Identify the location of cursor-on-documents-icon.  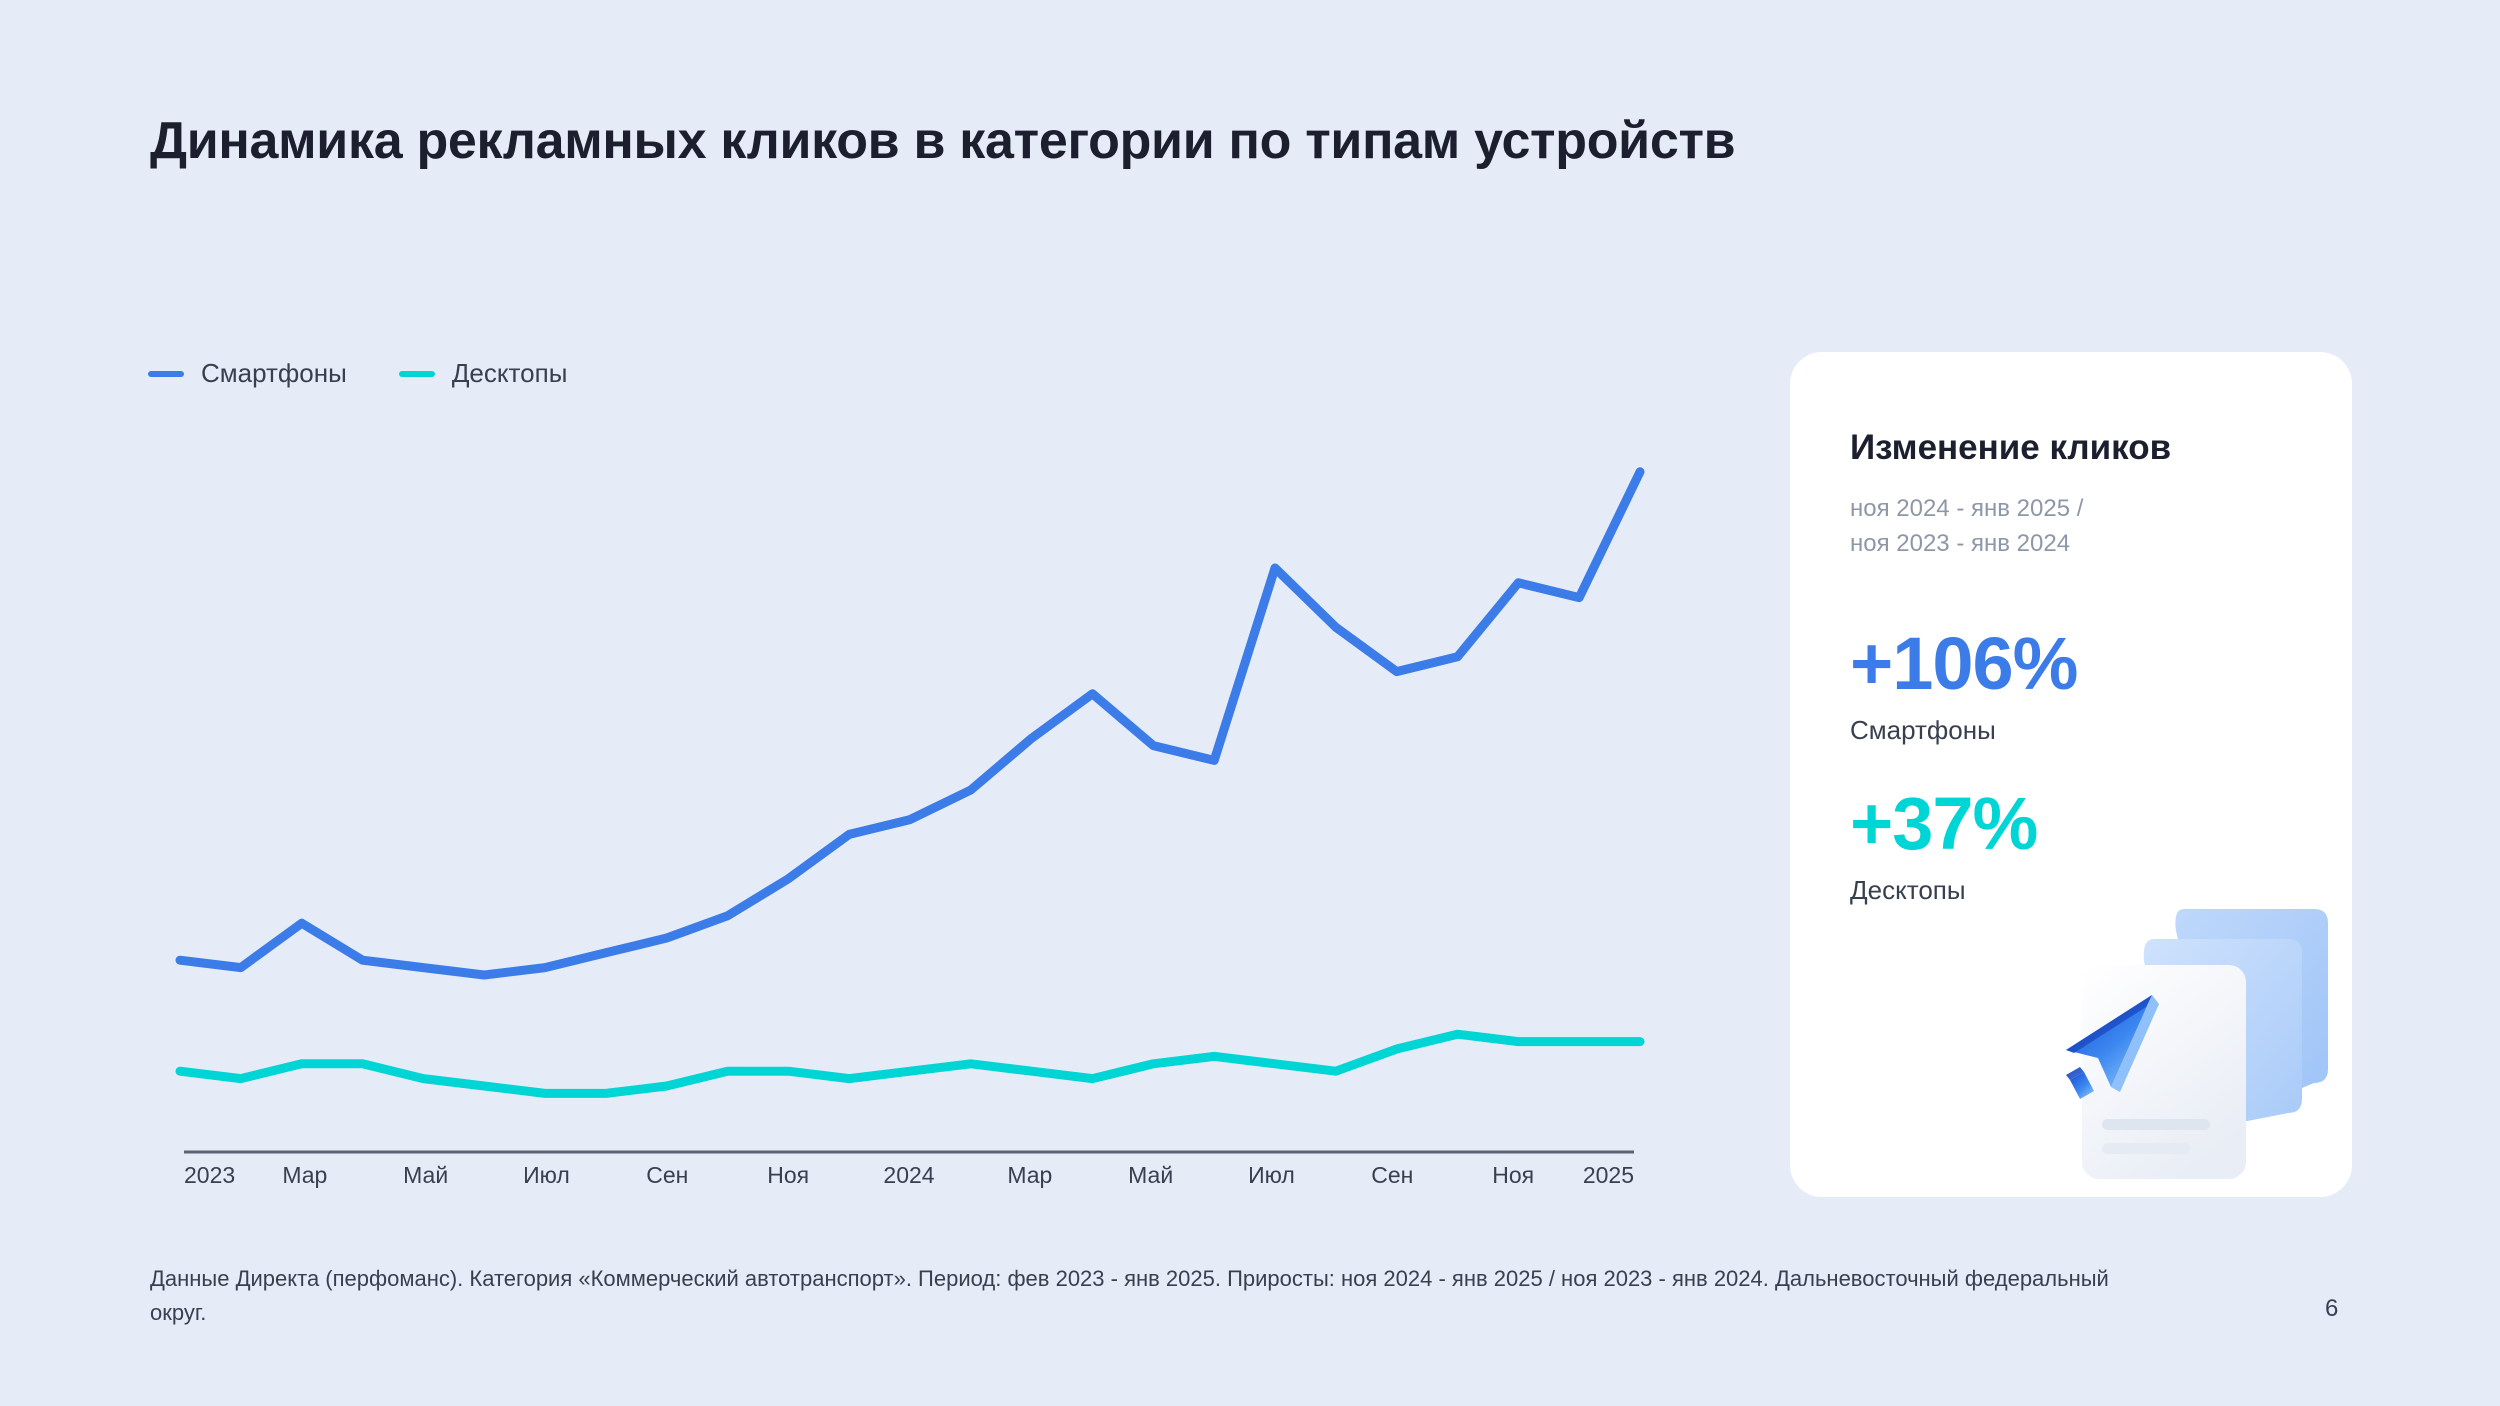
(2197, 1044).